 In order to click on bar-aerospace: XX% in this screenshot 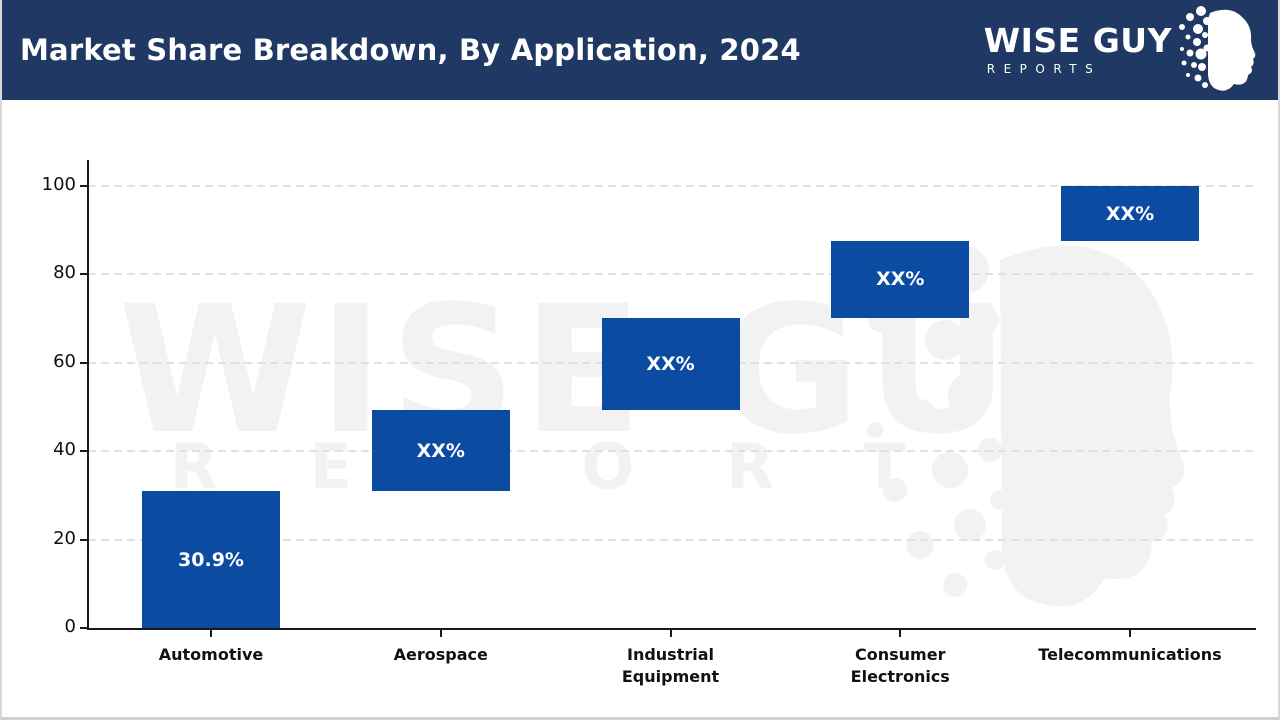, I will do `click(440, 451)`.